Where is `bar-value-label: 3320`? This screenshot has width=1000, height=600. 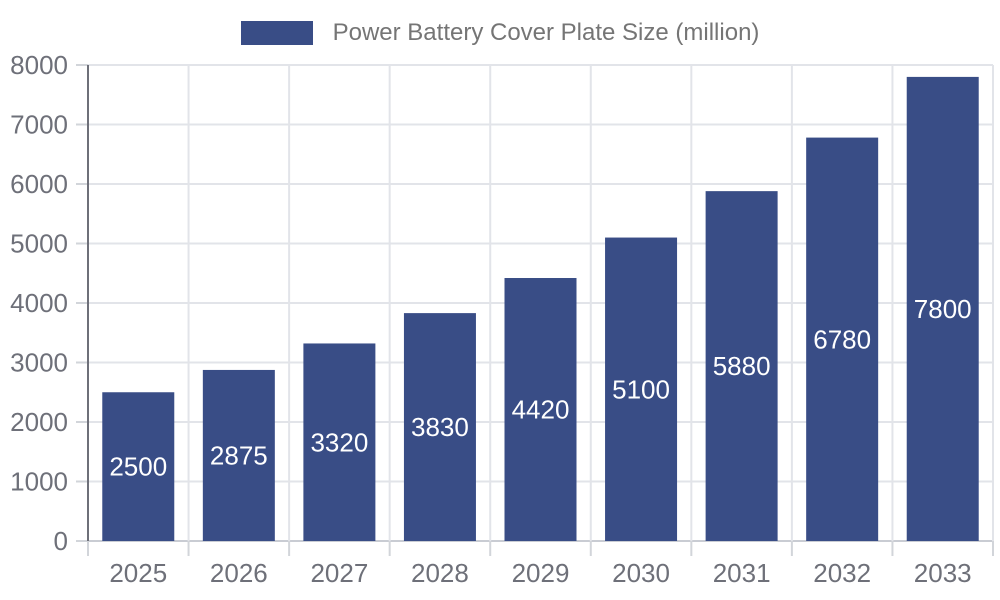
bar-value-label: 3320 is located at coordinates (339, 442).